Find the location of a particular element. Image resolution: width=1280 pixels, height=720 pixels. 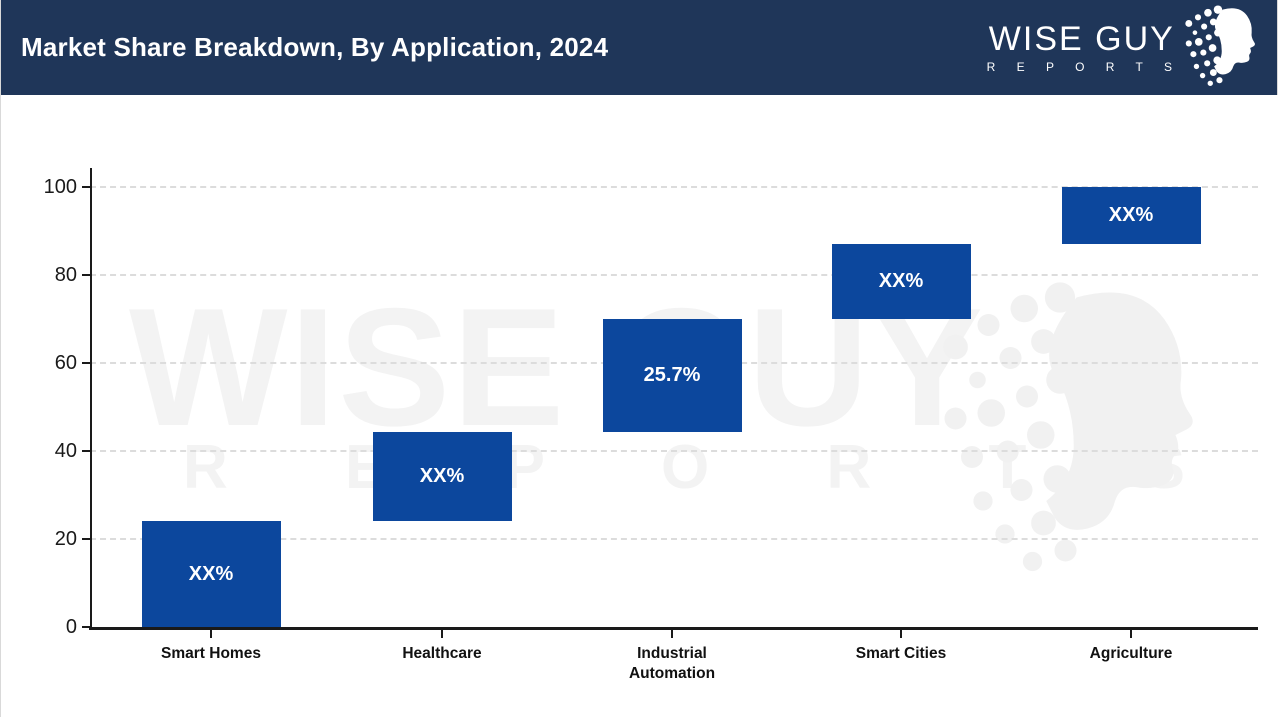

x-axis-label-smart-homes: Smart Homes is located at coordinates (211, 653).